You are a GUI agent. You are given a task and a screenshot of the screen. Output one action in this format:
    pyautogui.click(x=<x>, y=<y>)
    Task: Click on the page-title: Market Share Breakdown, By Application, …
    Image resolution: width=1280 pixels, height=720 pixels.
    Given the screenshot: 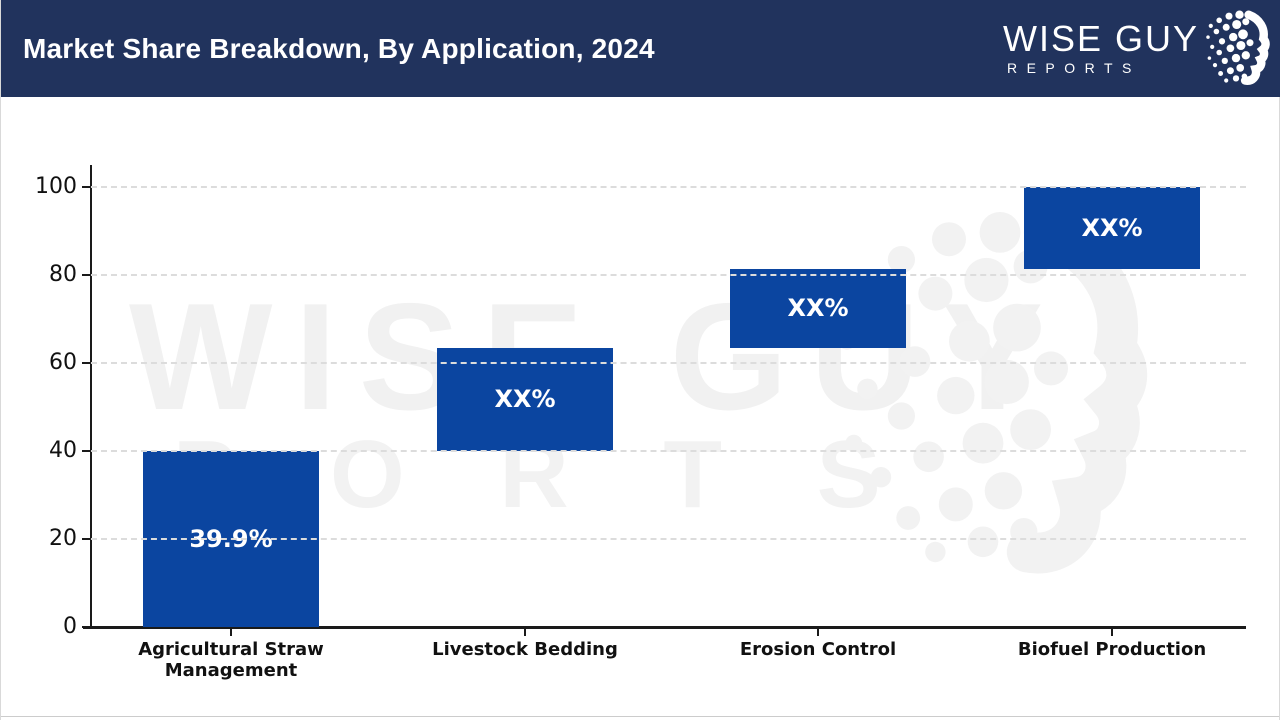 What is the action you would take?
    pyautogui.click(x=339, y=48)
    